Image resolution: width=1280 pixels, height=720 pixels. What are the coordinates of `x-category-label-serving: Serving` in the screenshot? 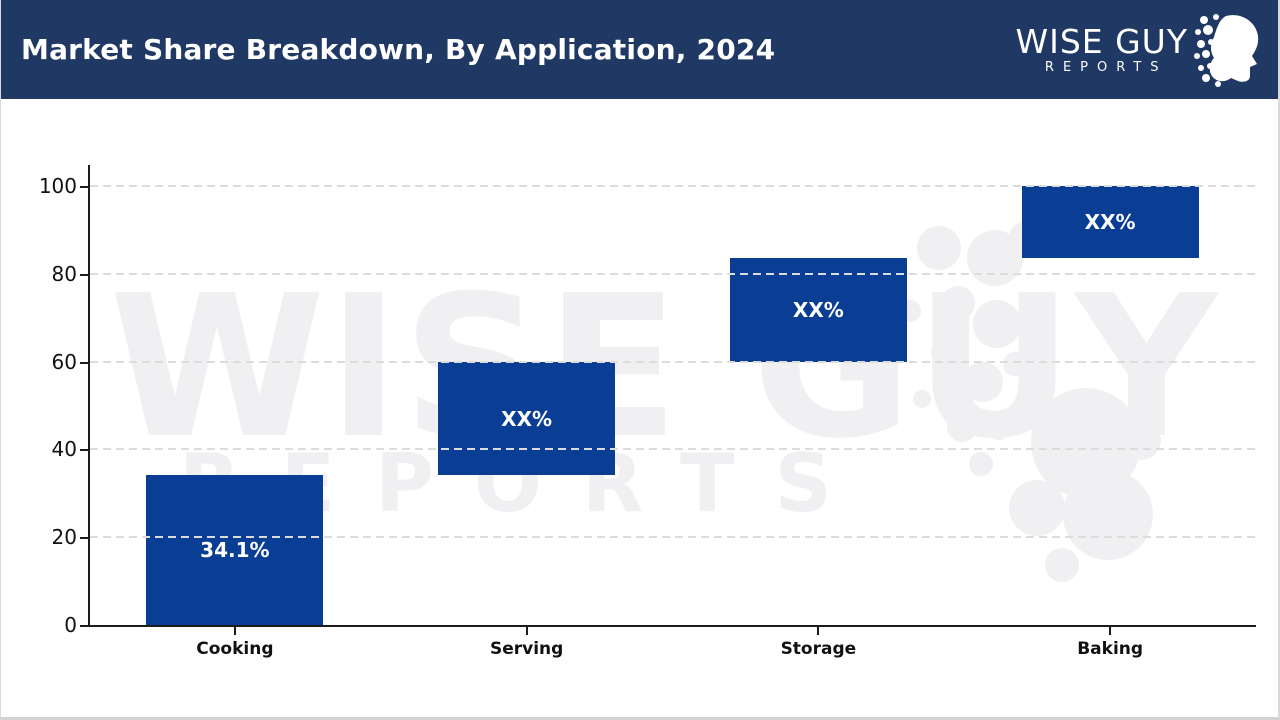 It's located at (526, 649).